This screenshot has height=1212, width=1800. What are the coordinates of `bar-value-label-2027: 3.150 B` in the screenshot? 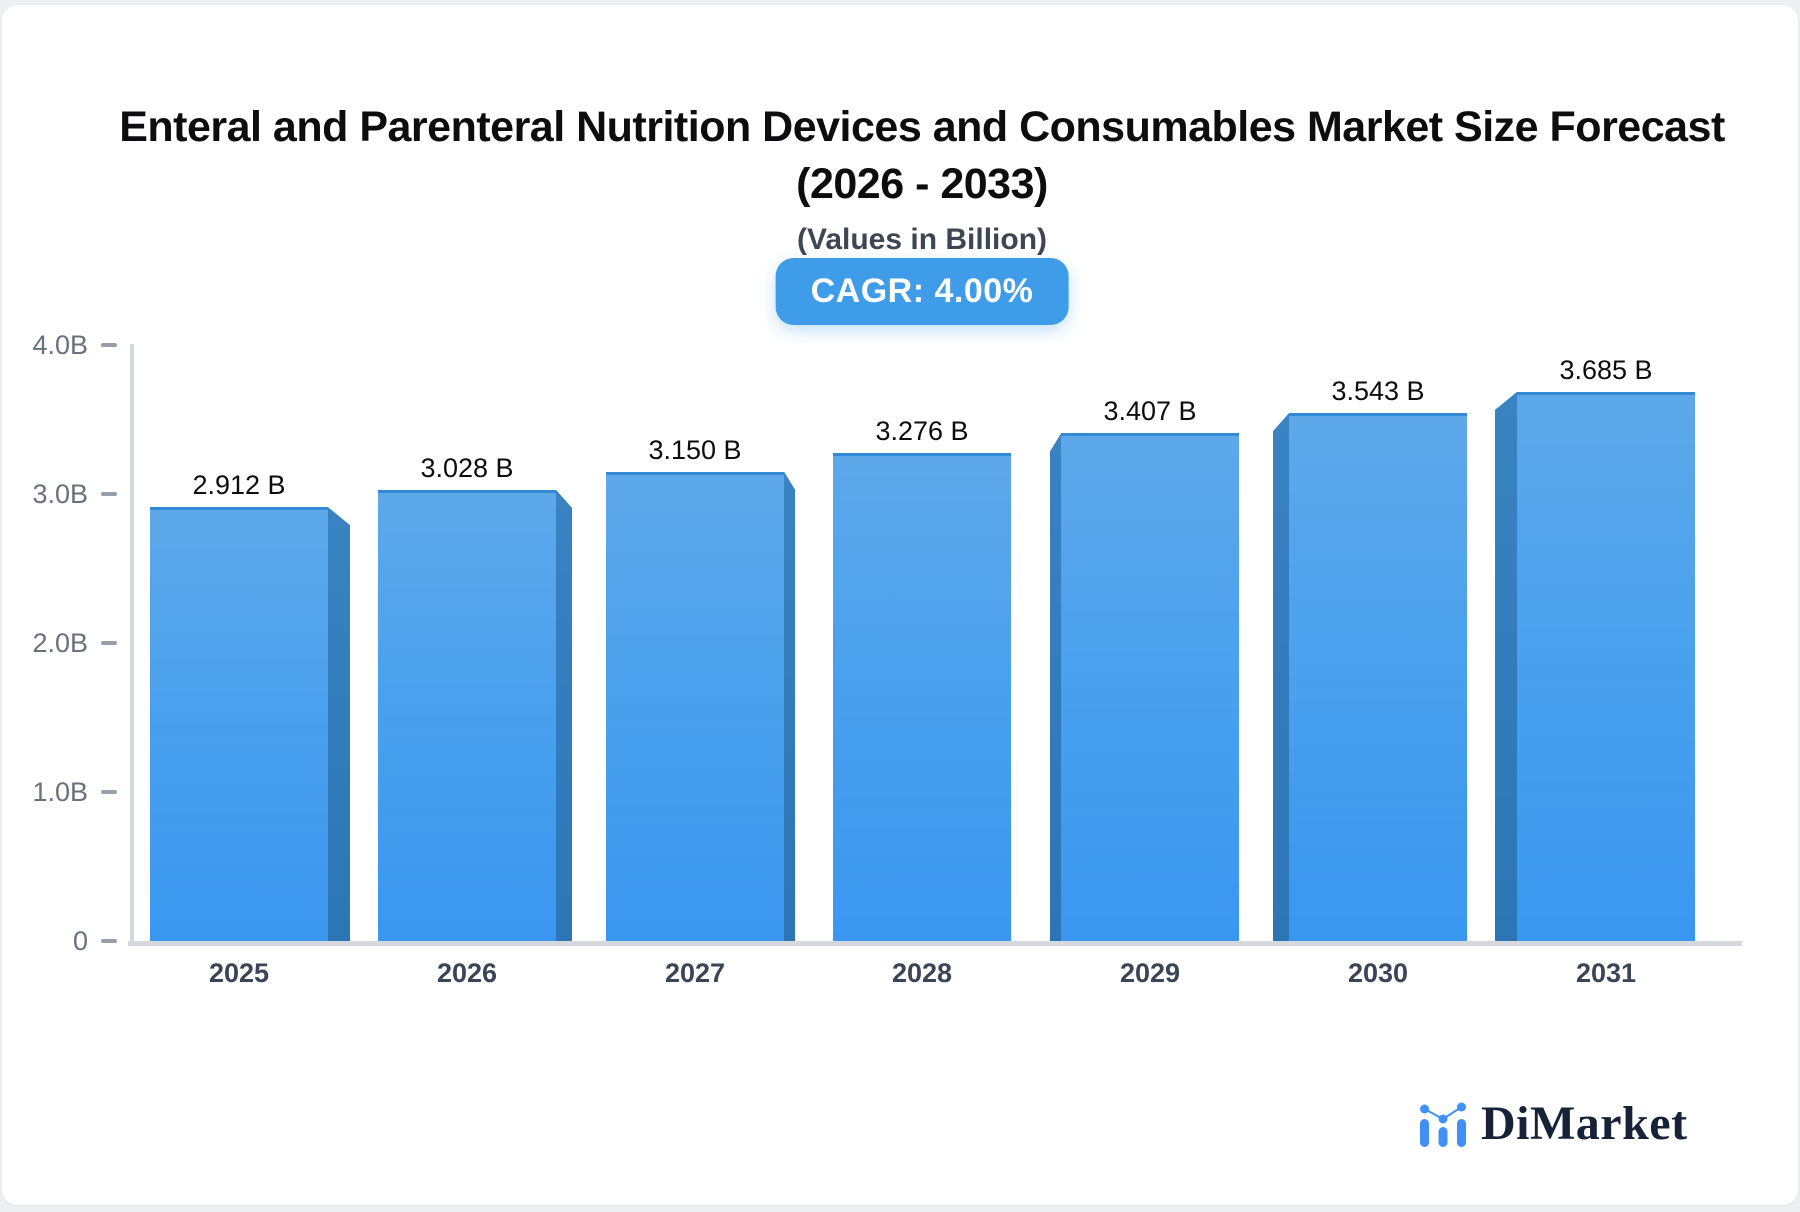 It's located at (695, 449).